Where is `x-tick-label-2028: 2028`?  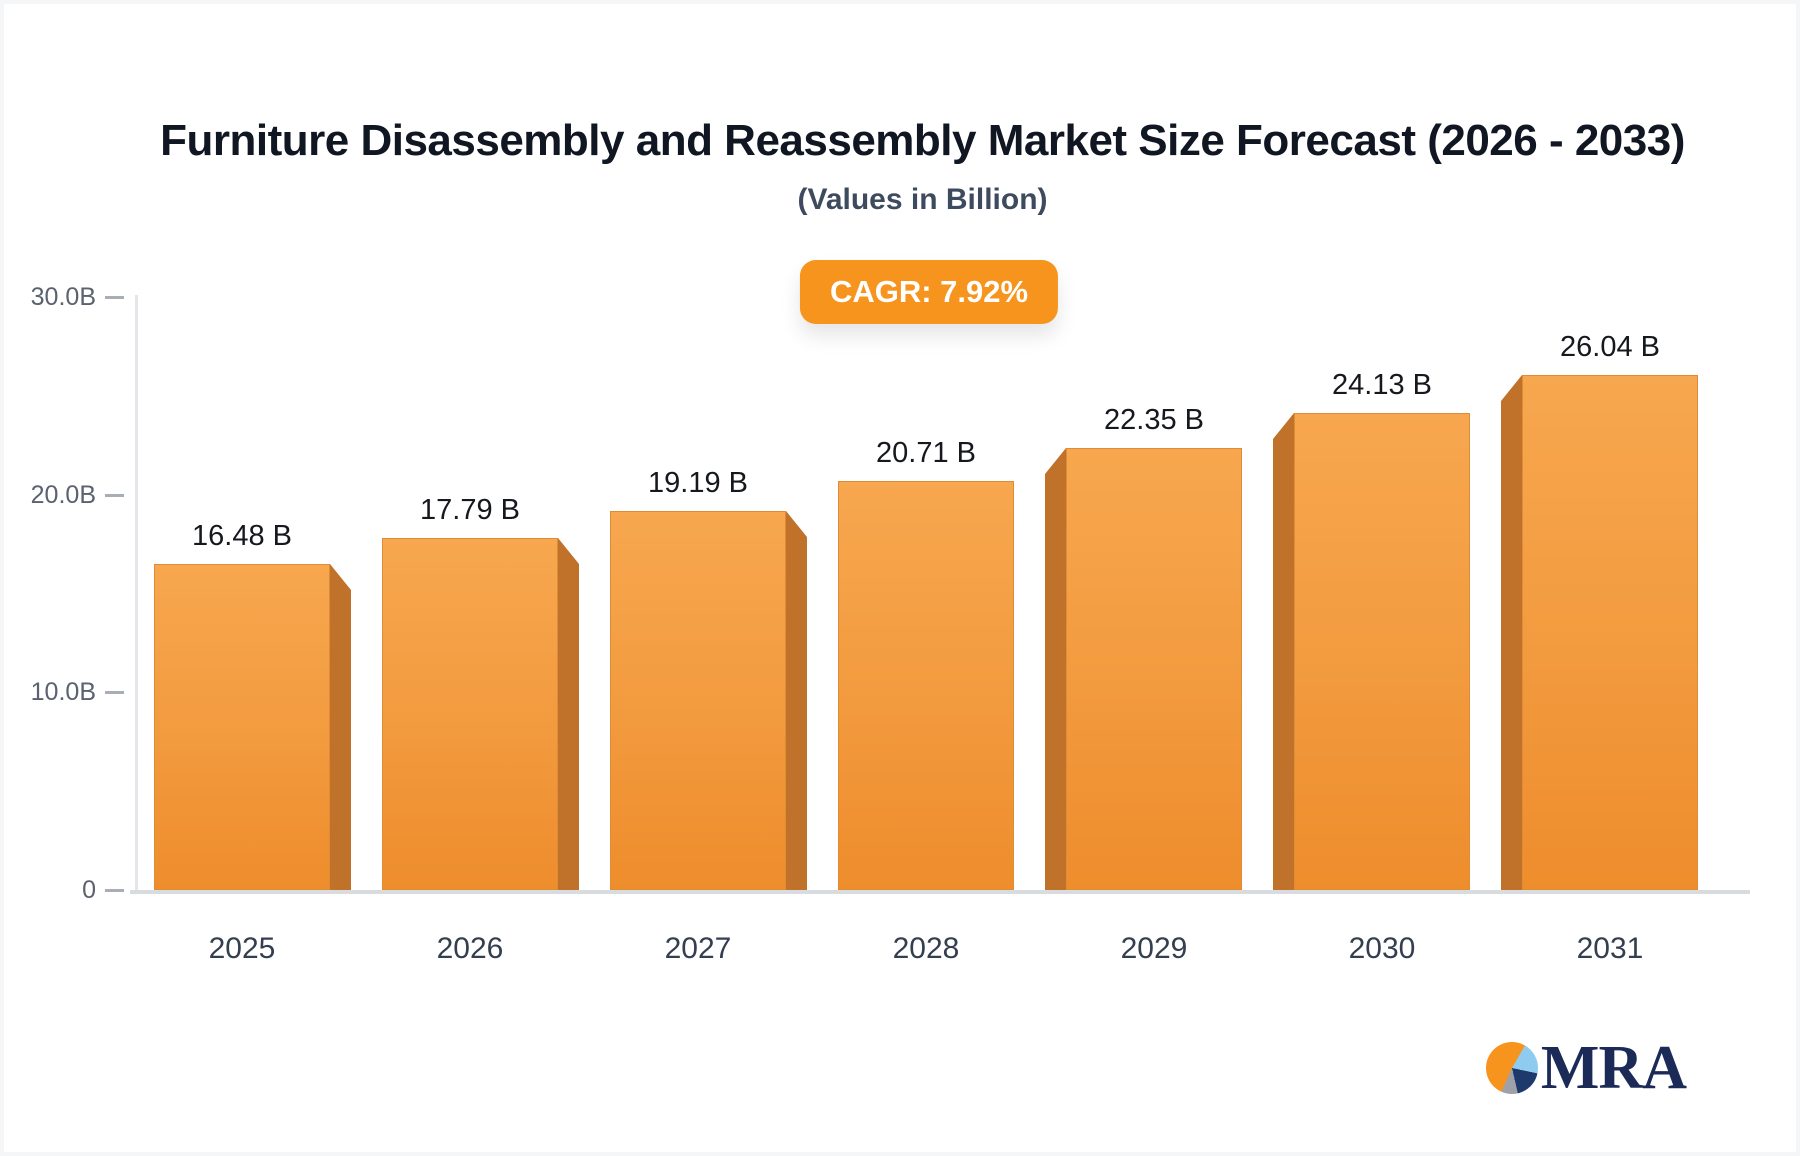 x-tick-label-2028: 2028 is located at coordinates (926, 948).